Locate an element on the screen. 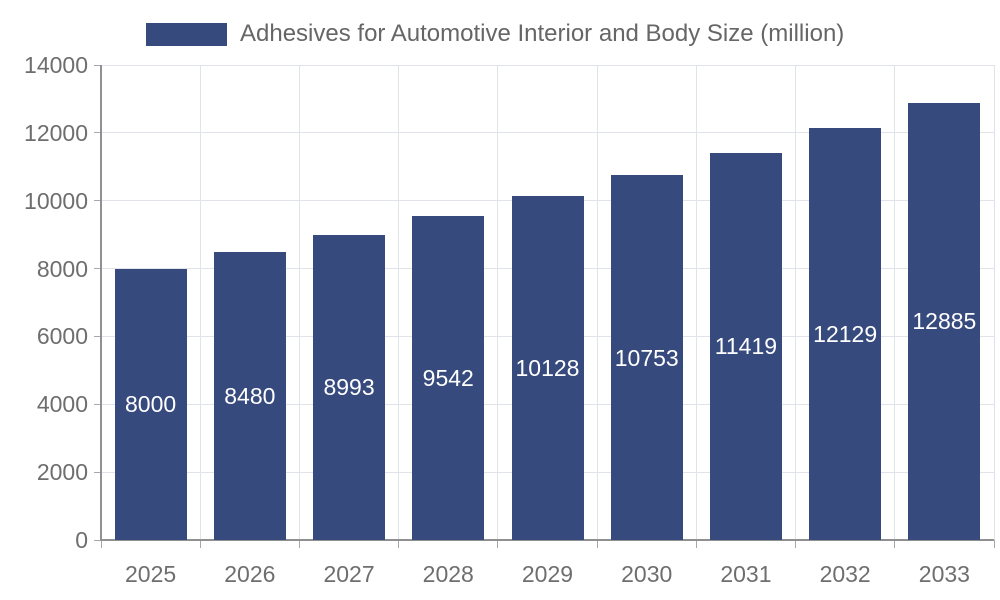  bar-value-label: 8993 is located at coordinates (349, 387).